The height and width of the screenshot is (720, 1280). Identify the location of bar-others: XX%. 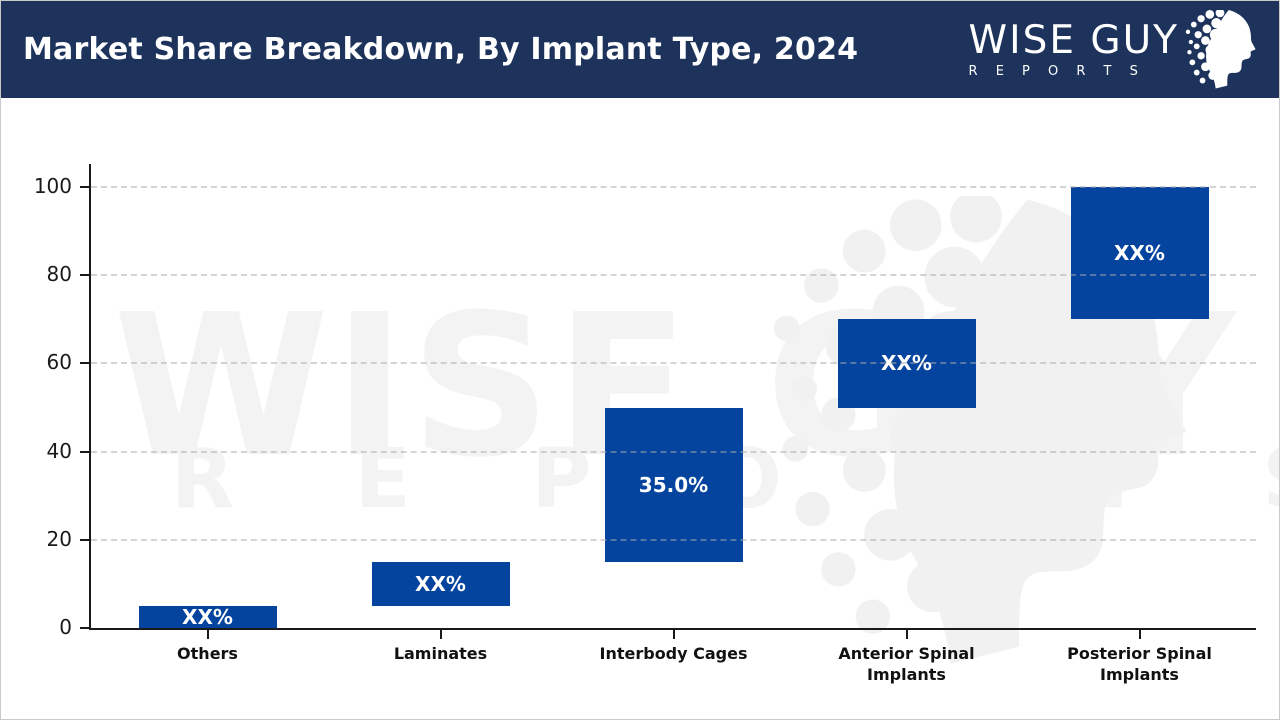
(207, 616).